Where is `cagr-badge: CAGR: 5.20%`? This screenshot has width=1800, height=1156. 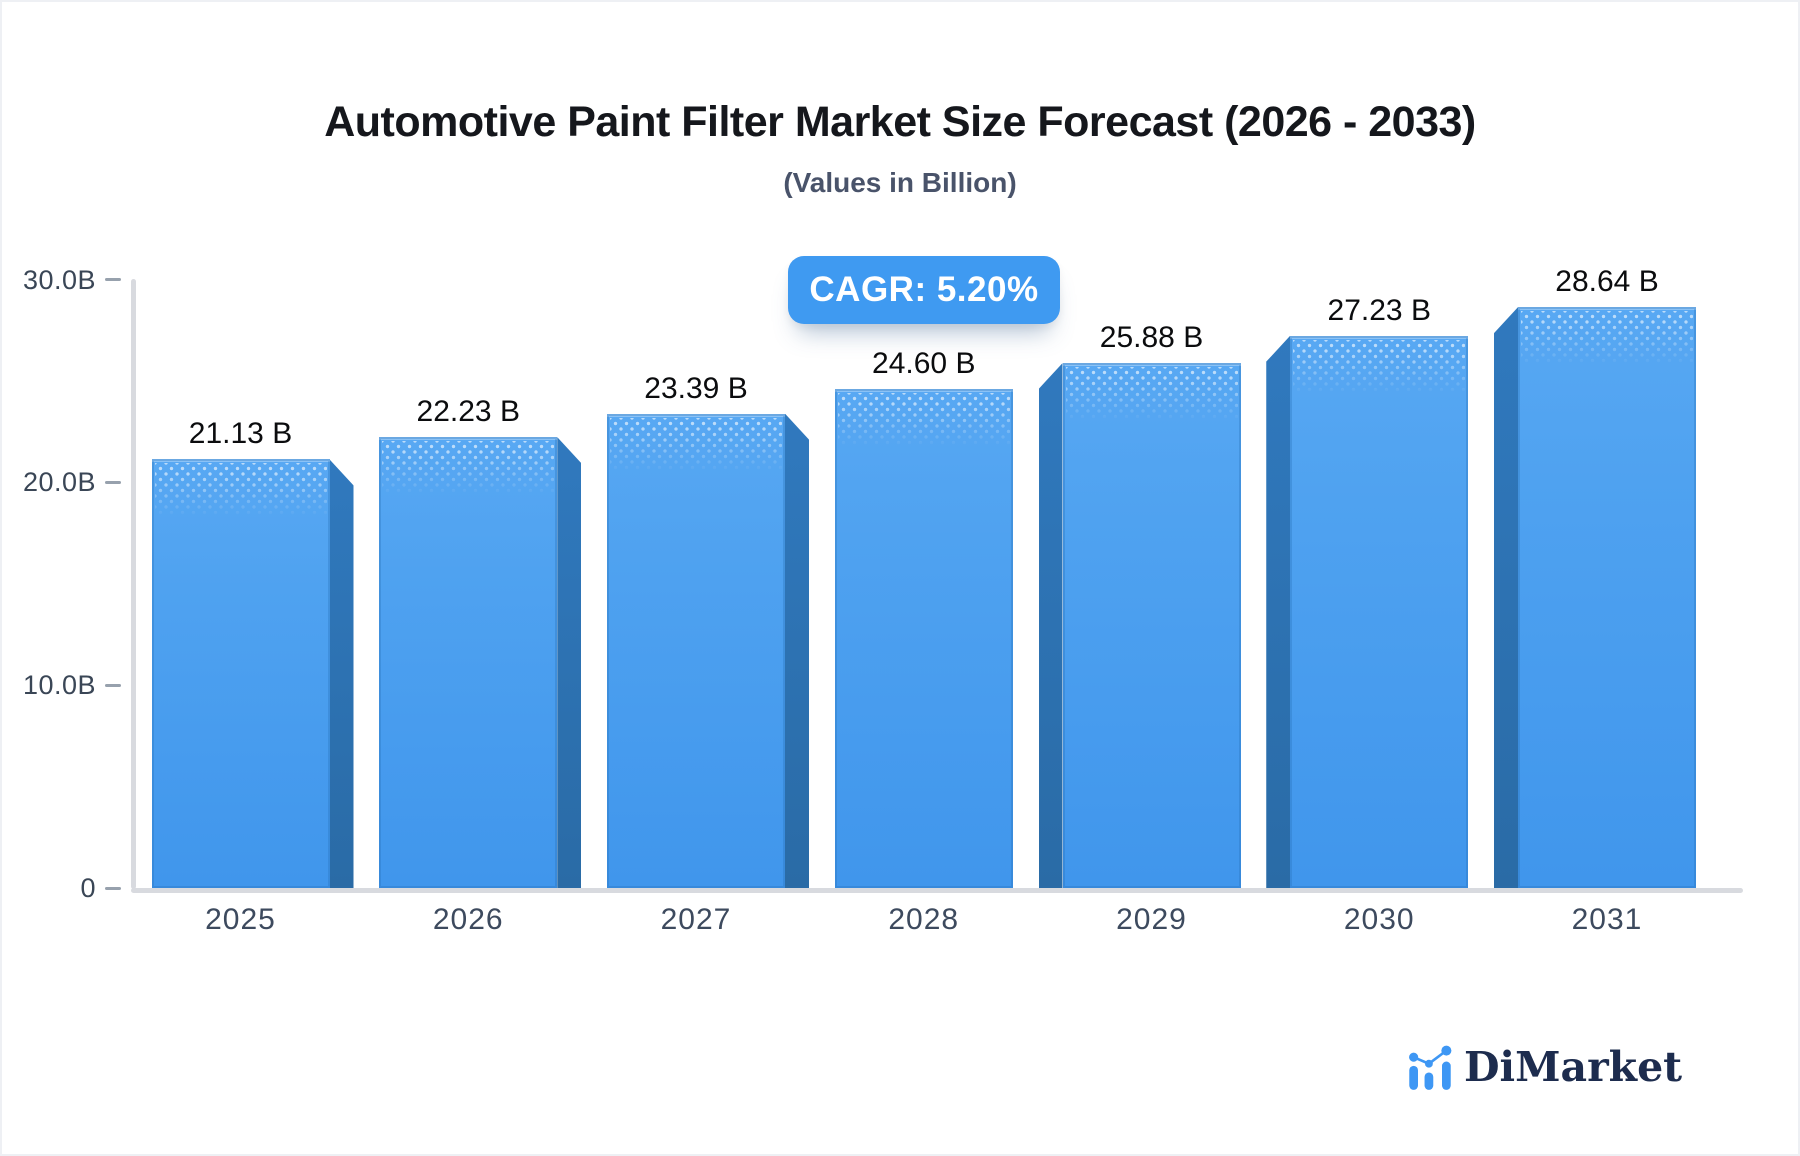
cagr-badge: CAGR: 5.20% is located at coordinates (924, 290).